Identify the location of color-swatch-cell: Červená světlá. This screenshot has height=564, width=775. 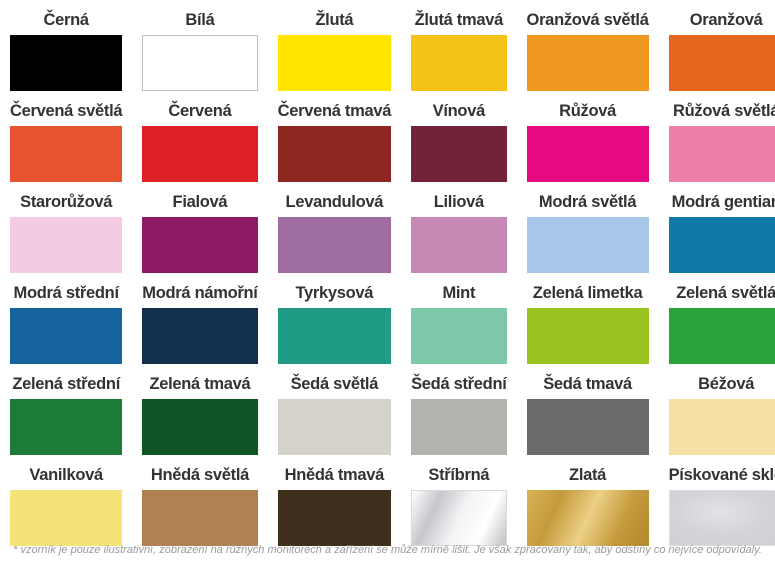
(66, 137).